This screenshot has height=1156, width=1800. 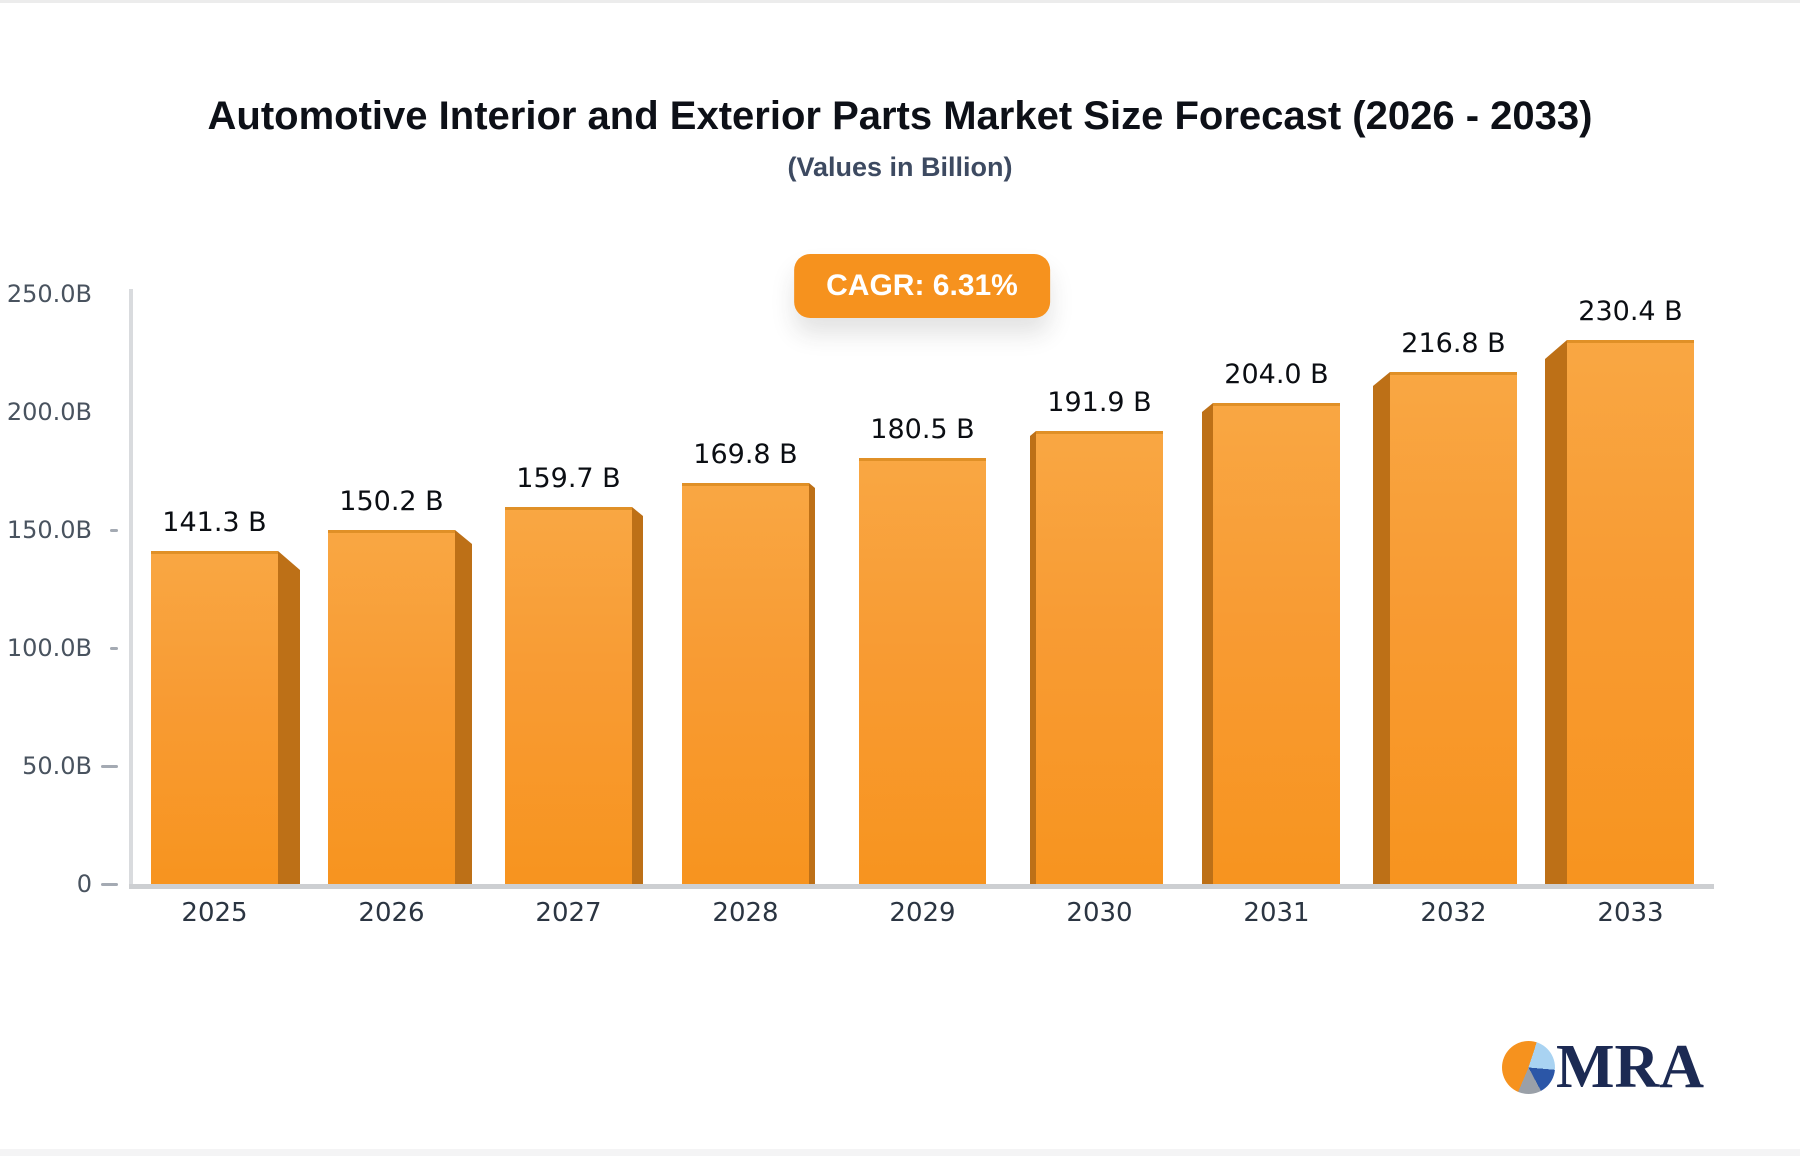 What do you see at coordinates (49, 294) in the screenshot?
I see `y-axis-tick-label: 250.0B` at bounding box center [49, 294].